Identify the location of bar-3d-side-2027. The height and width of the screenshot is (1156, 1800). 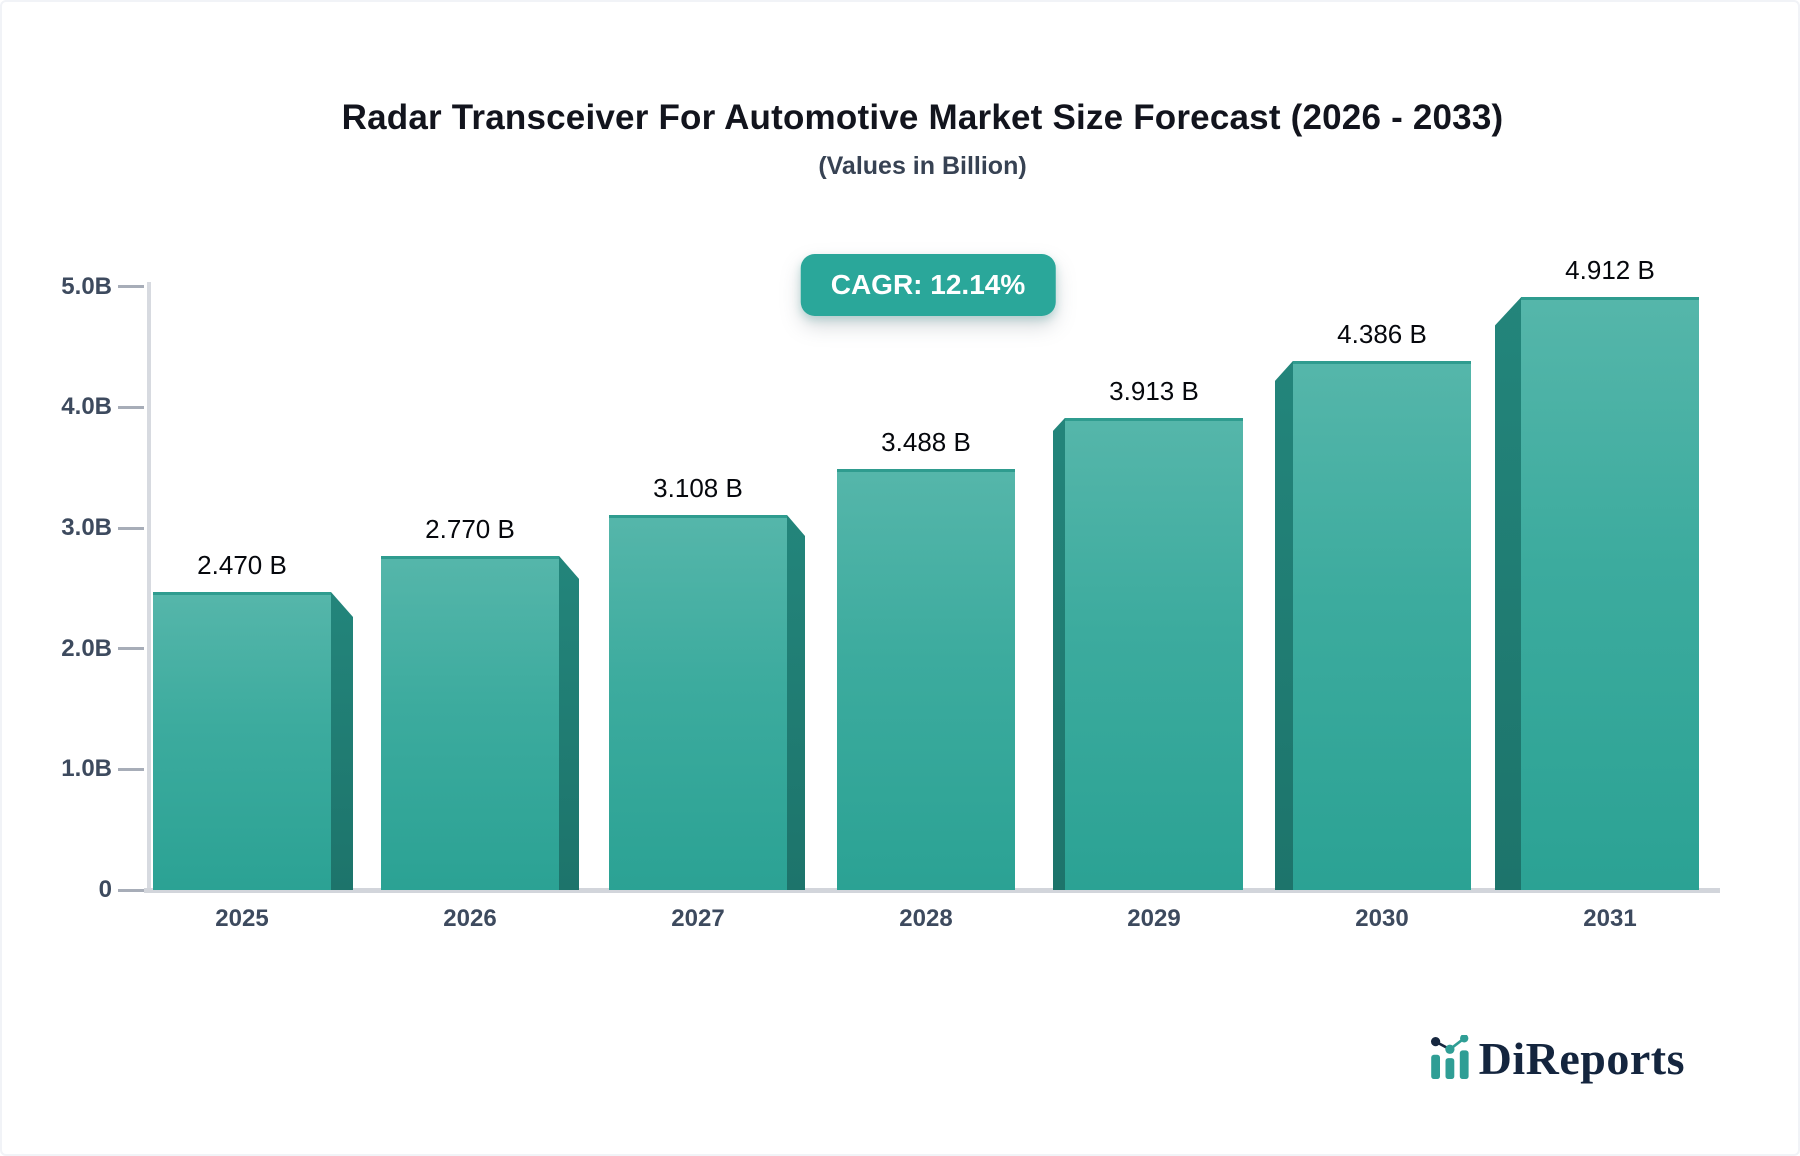
(796, 702).